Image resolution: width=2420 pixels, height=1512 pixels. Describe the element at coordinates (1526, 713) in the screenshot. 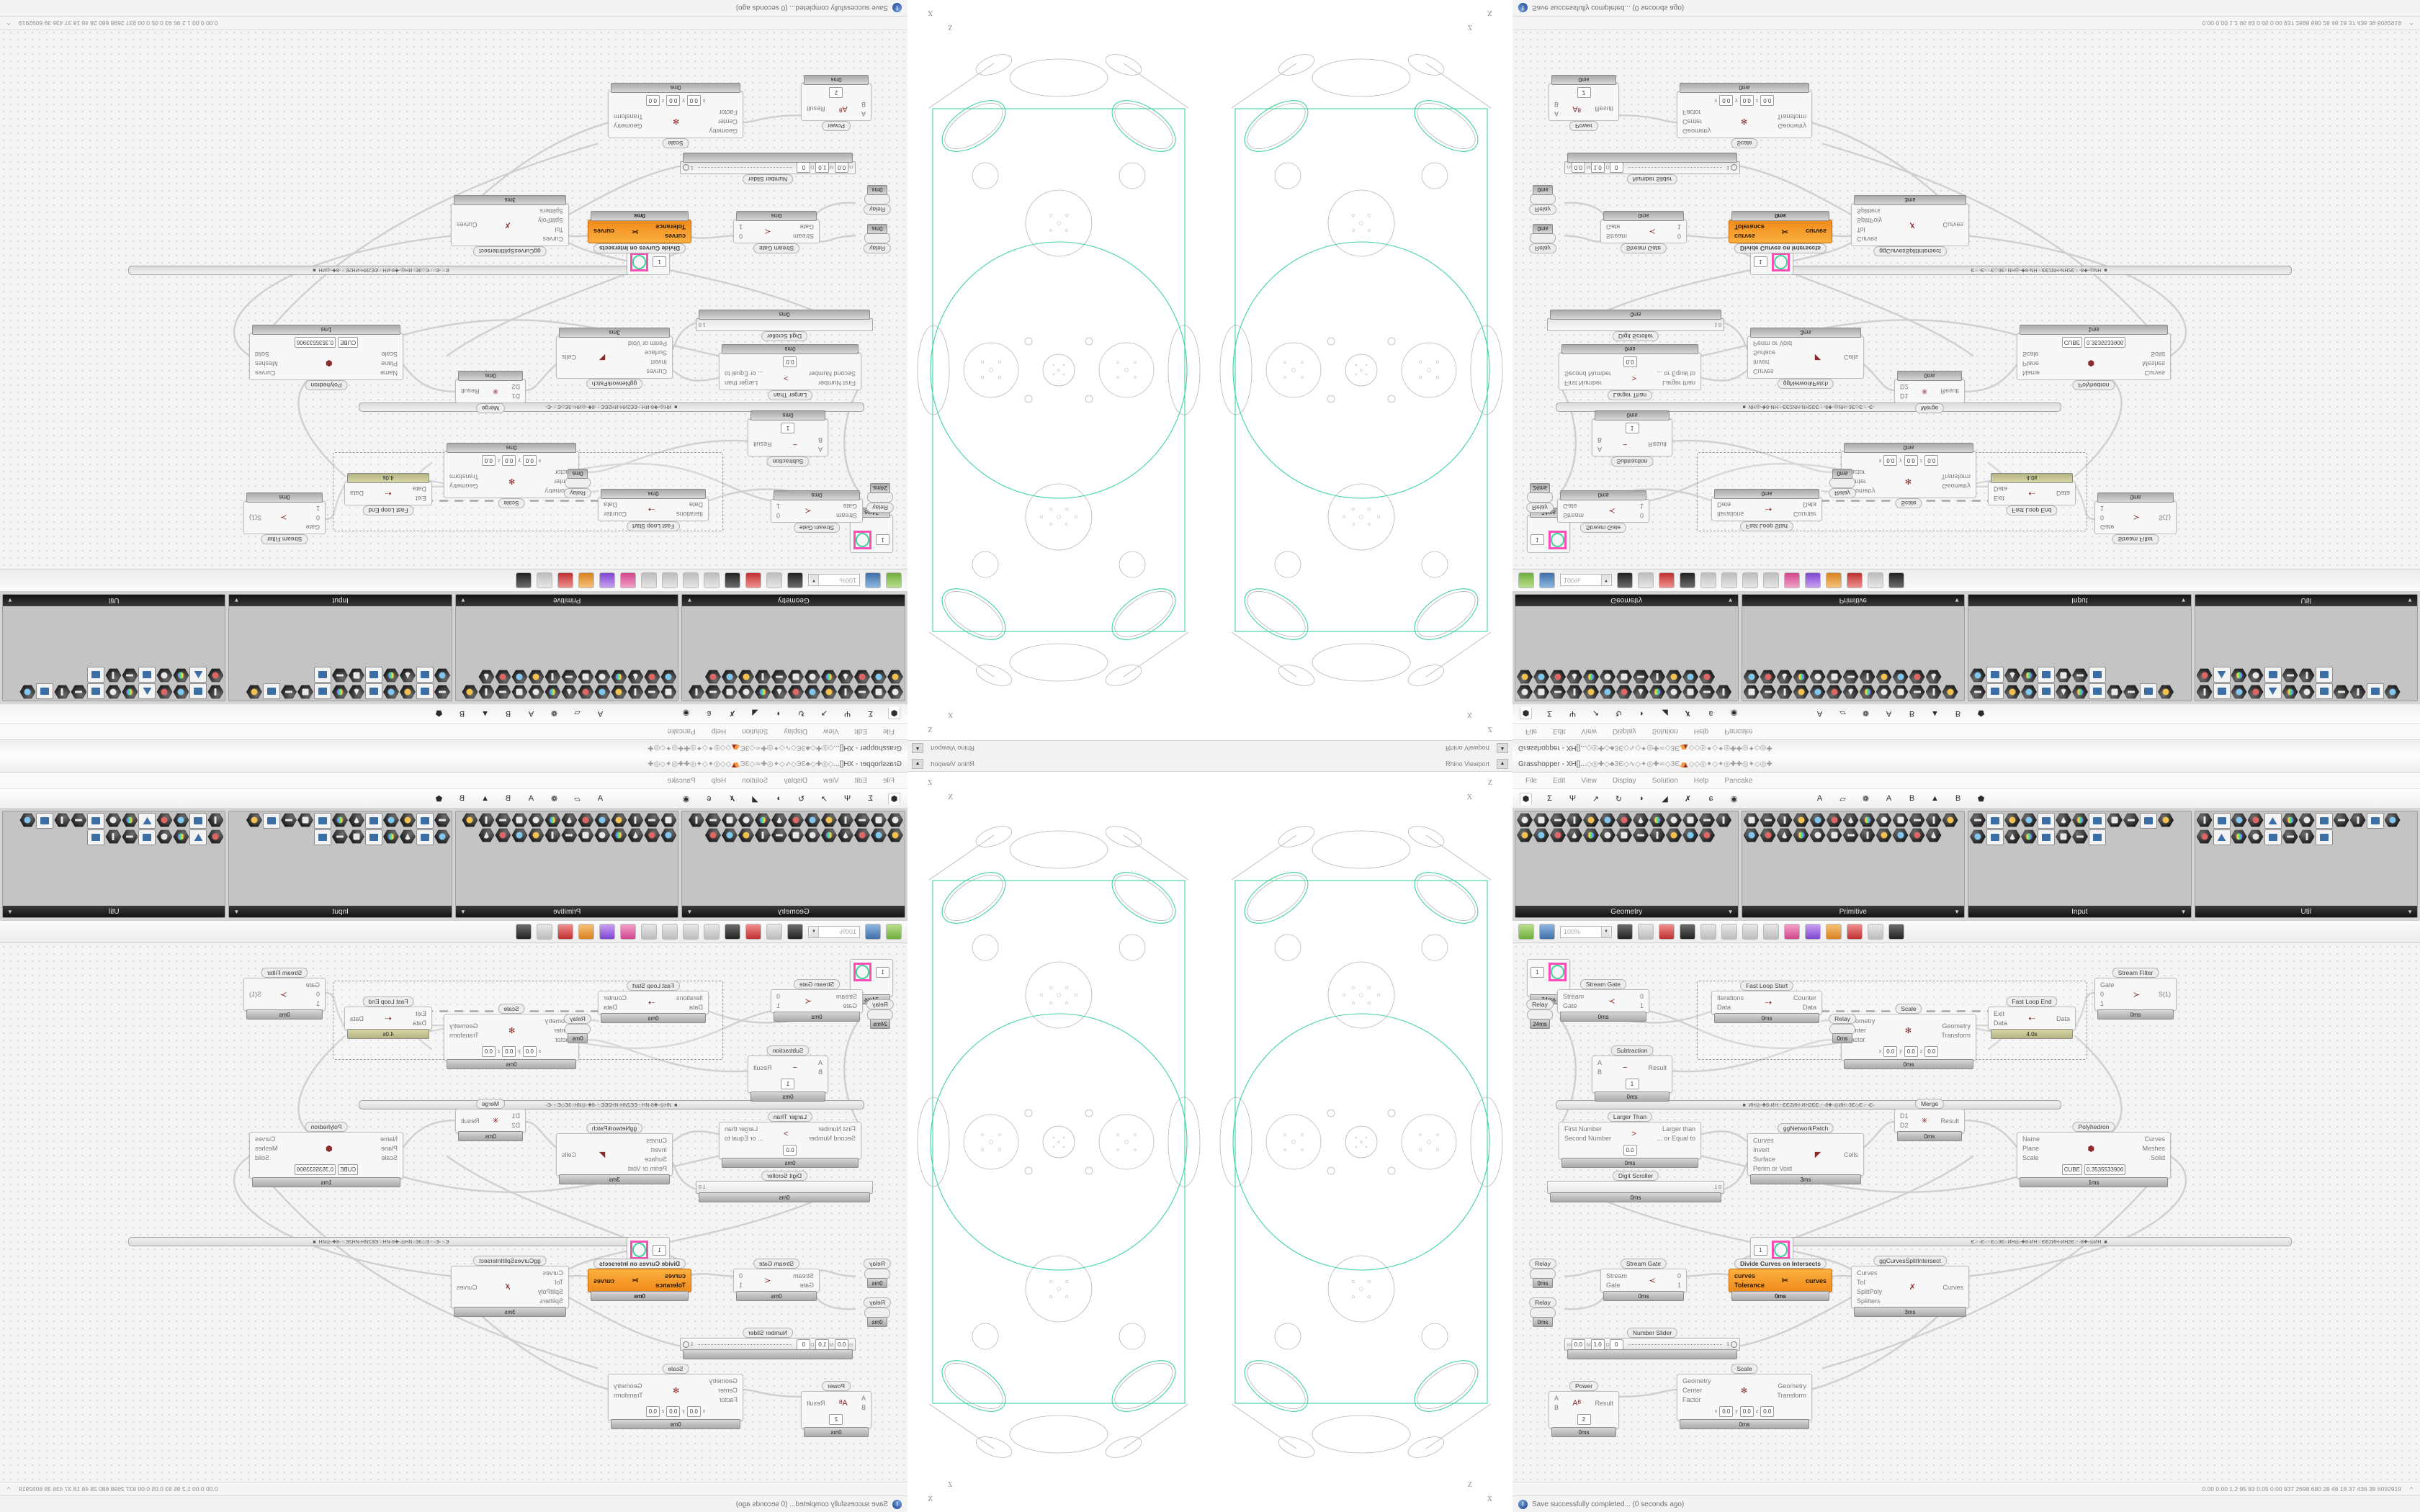

I see `params-tab: ⬢` at that location.